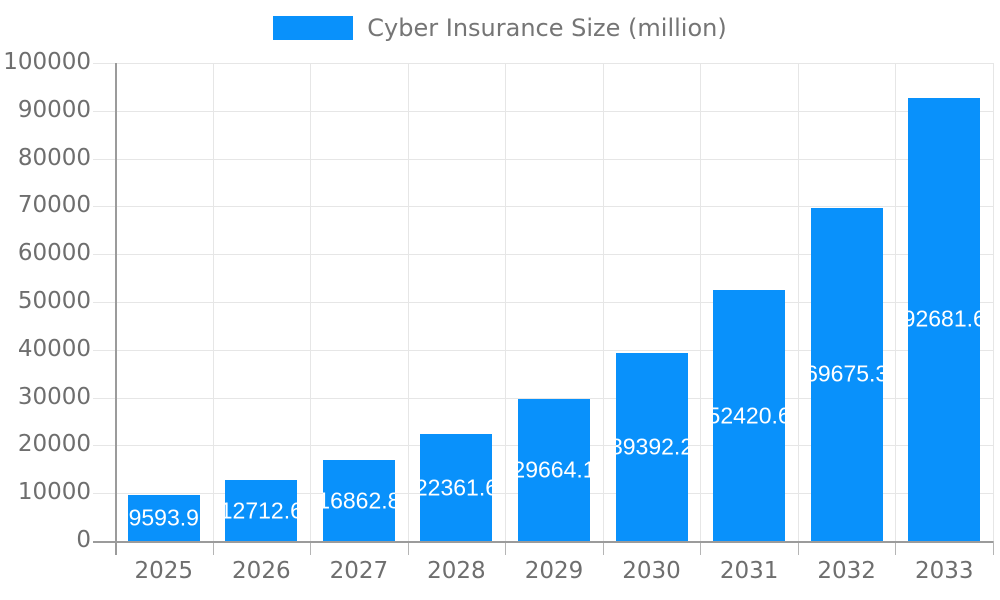 This screenshot has height=600, width=1000. What do you see at coordinates (543, 542) in the screenshot?
I see `x-axis-line` at bounding box center [543, 542].